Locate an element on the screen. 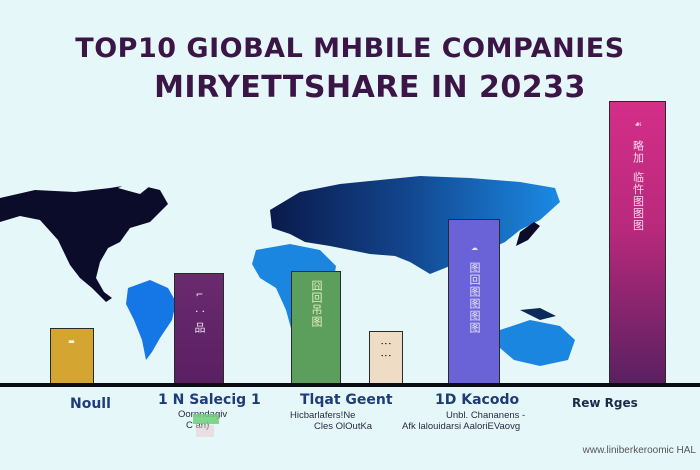 This screenshot has width=700, height=470. north-america-shape is located at coordinates (84, 243).